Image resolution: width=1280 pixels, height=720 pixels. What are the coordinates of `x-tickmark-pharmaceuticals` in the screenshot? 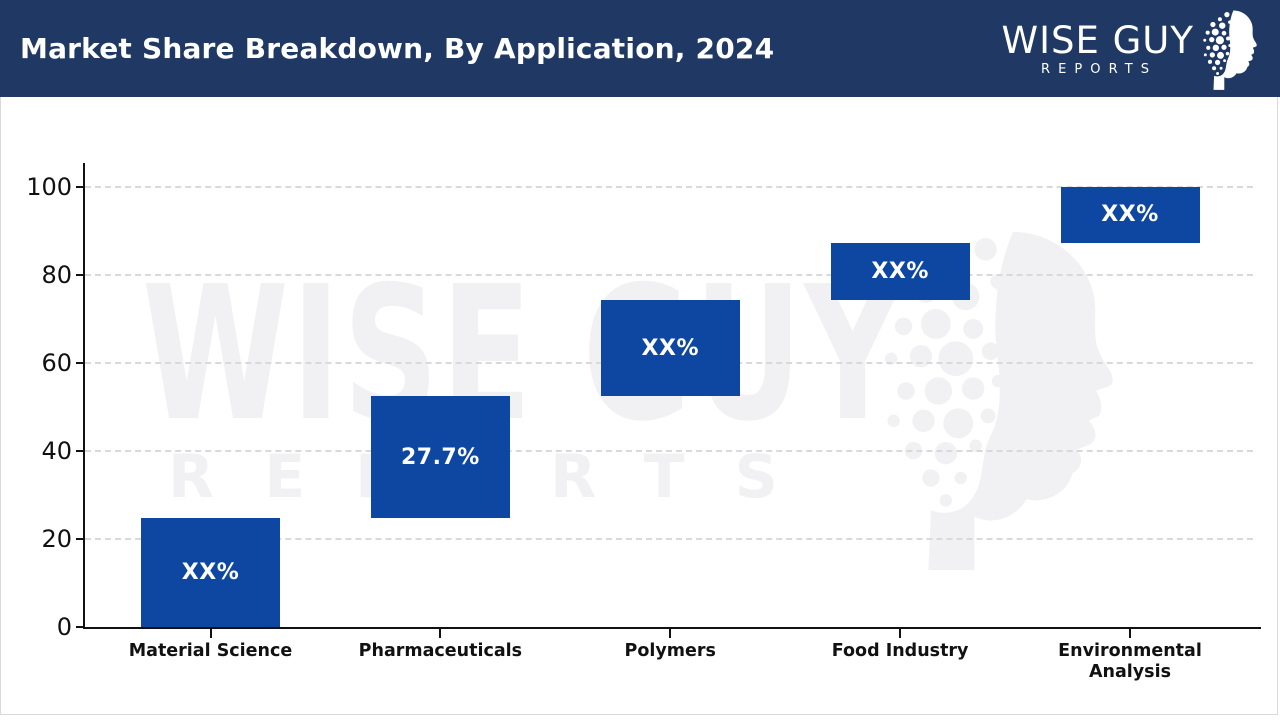 It's located at (440, 633).